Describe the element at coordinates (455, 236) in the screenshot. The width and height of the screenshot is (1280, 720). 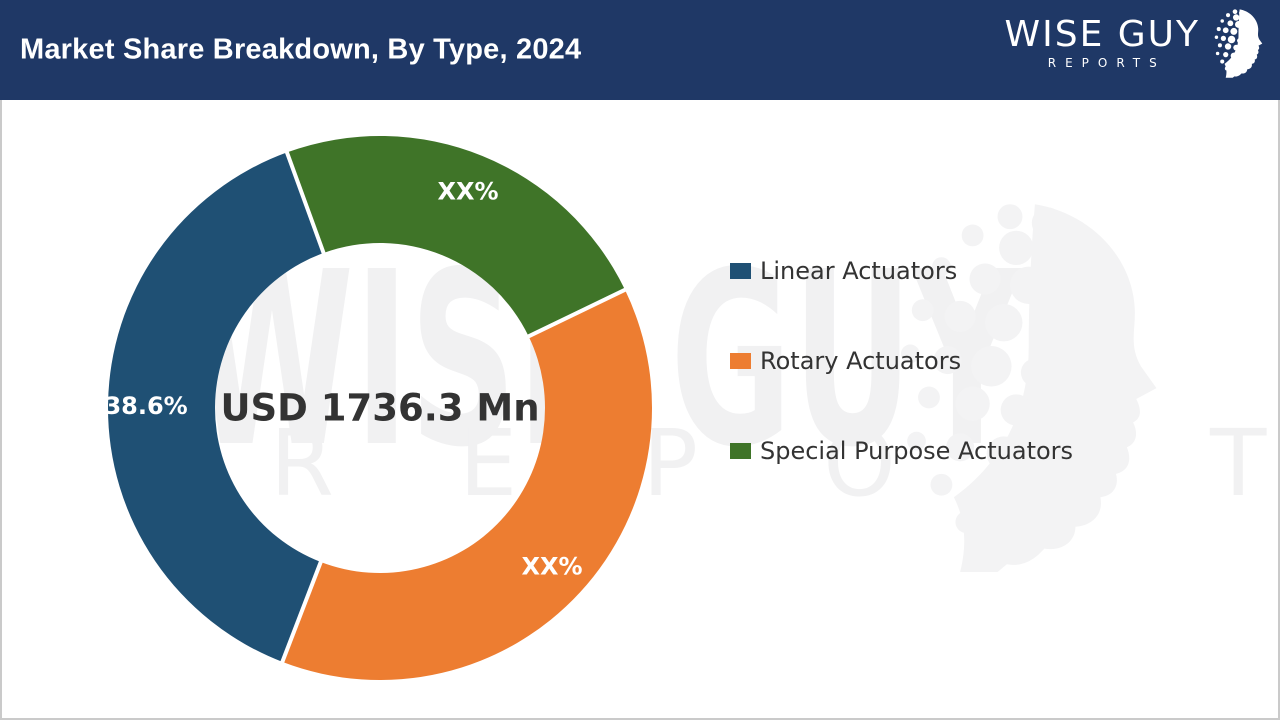
I see `slice-special-purpose-actuators` at that location.